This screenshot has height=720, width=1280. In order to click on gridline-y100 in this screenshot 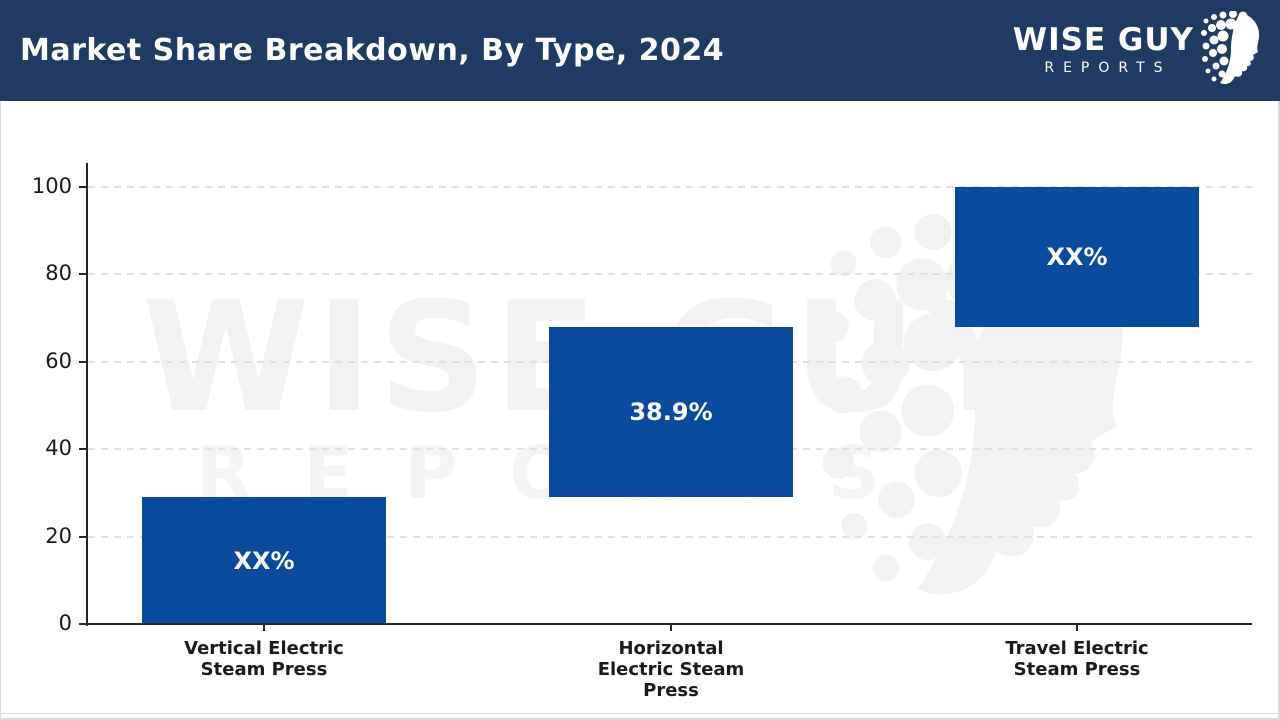, I will do `click(670, 187)`.